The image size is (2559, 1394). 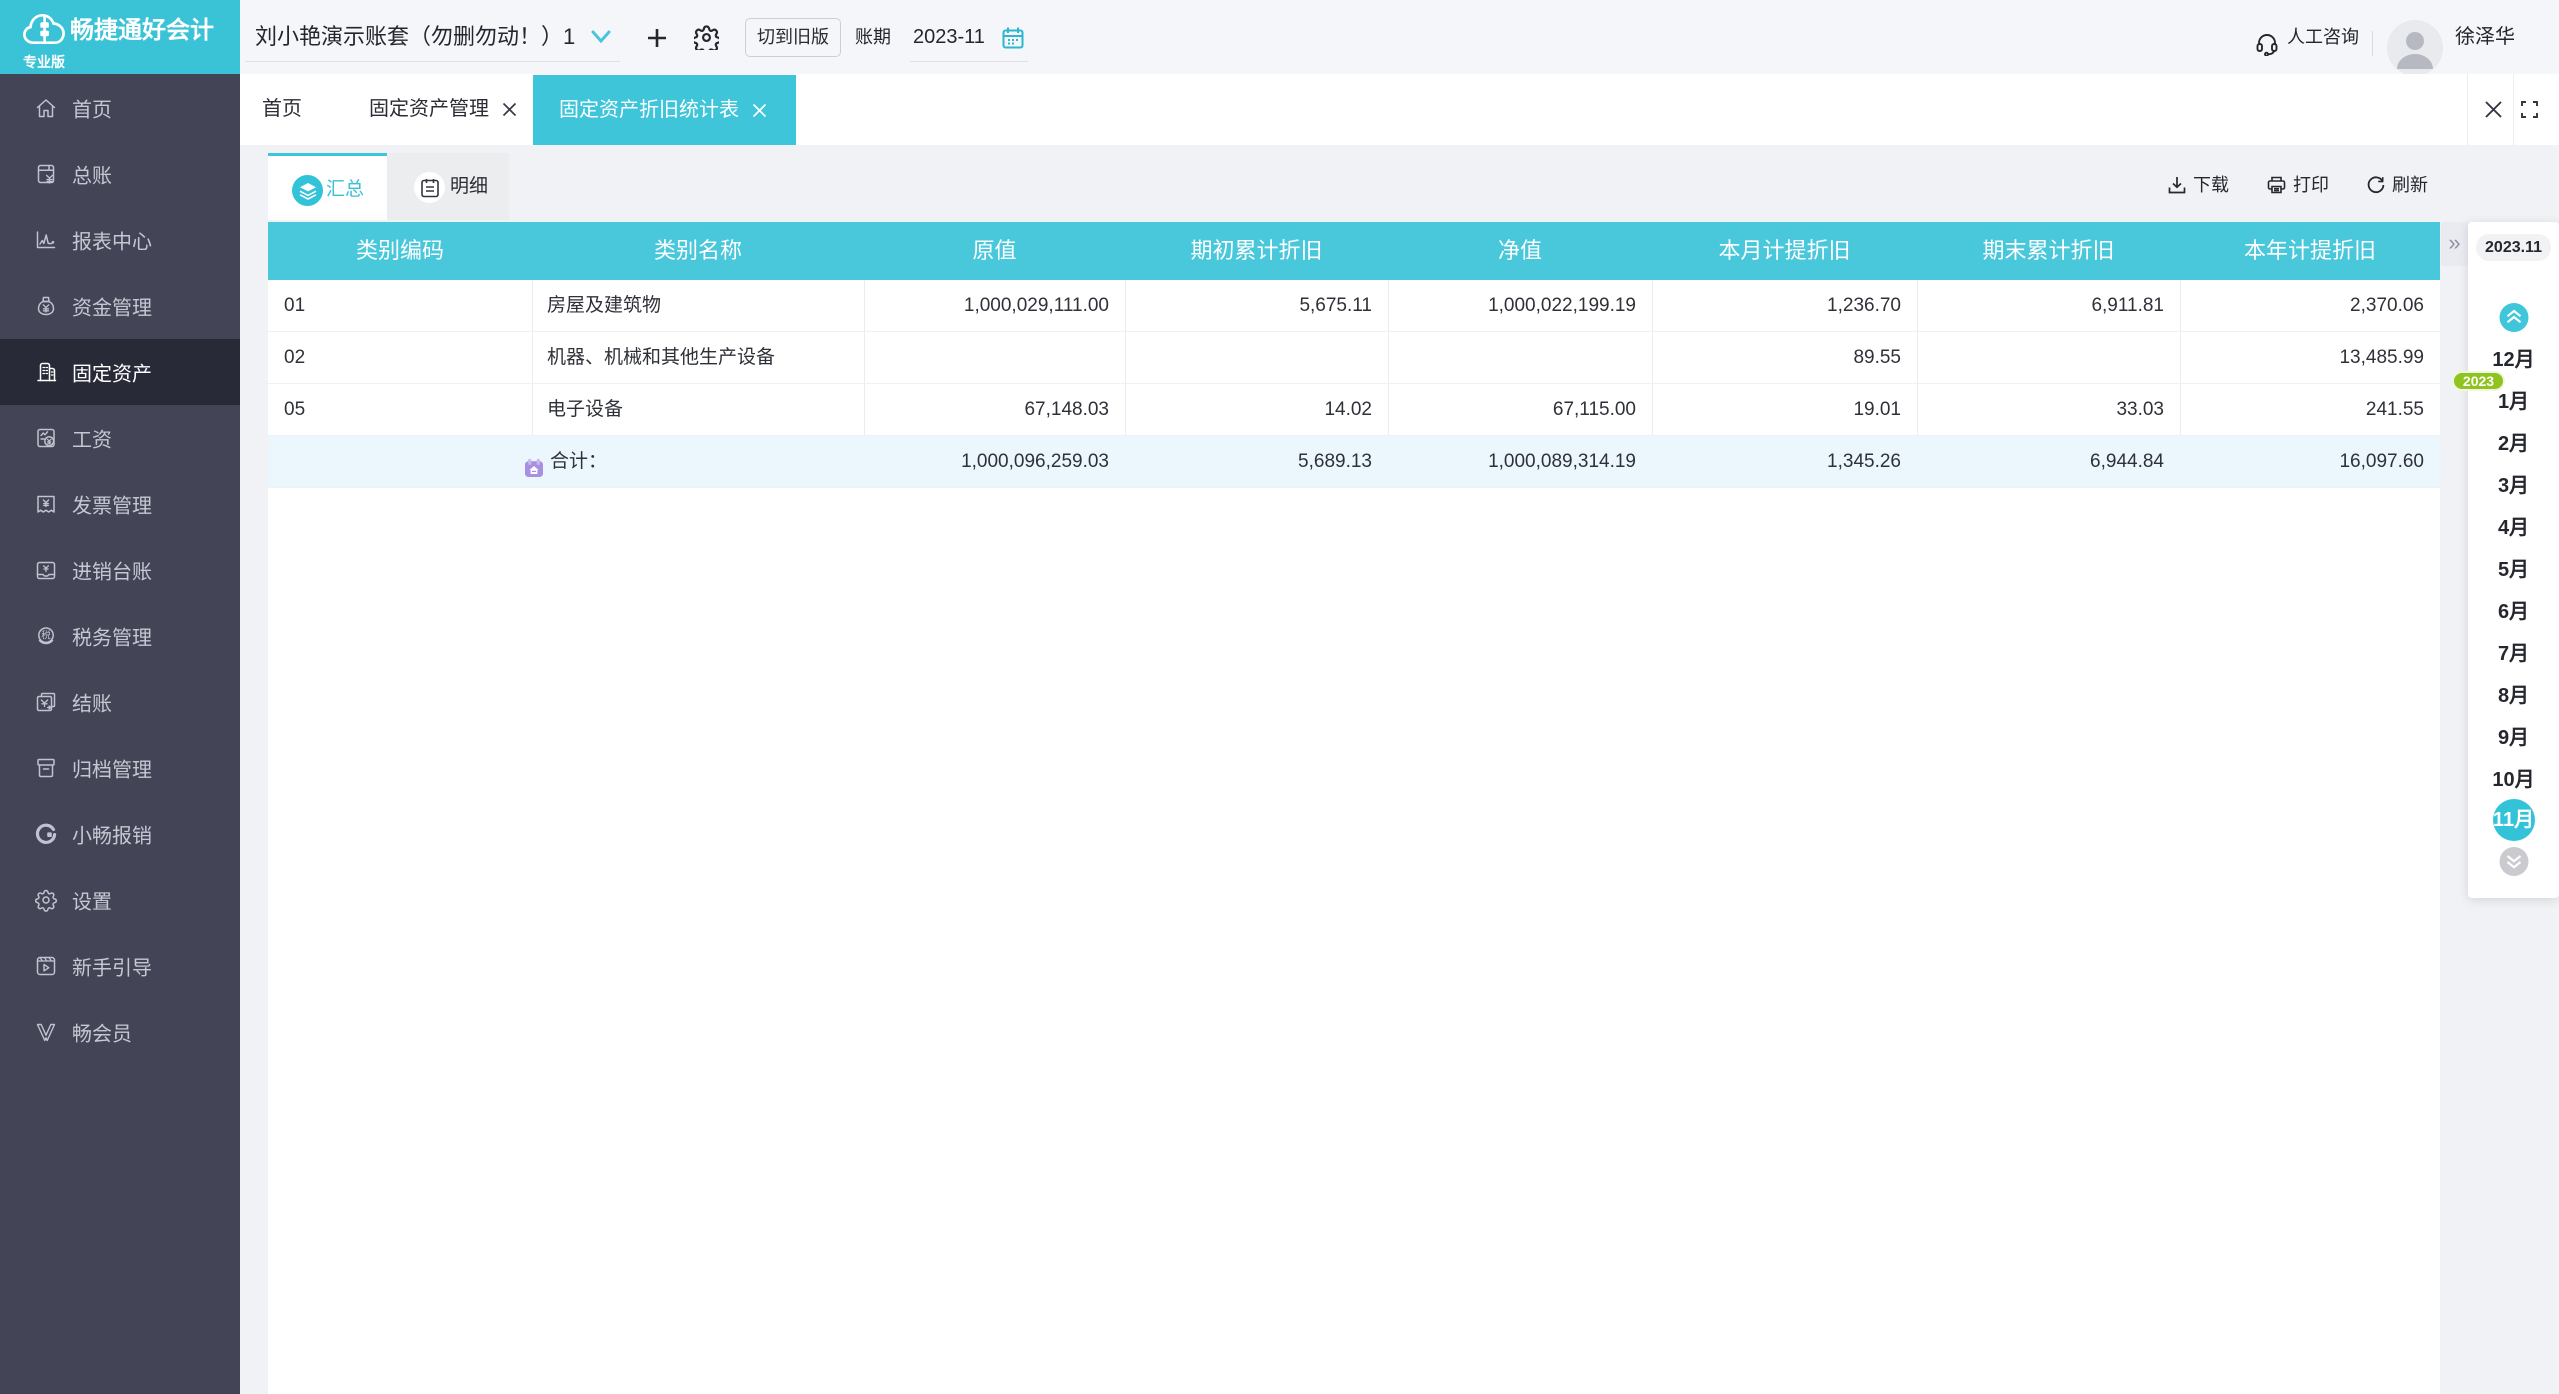 What do you see at coordinates (46, 635) in the screenshot?
I see `svg-text: 税` at bounding box center [46, 635].